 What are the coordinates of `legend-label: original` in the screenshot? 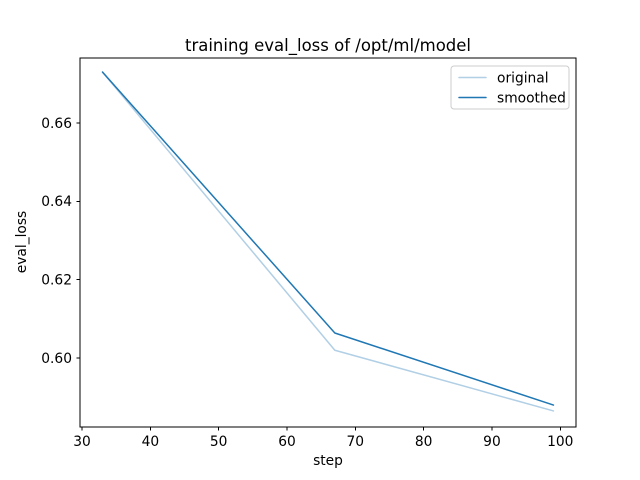 It's located at (523, 78).